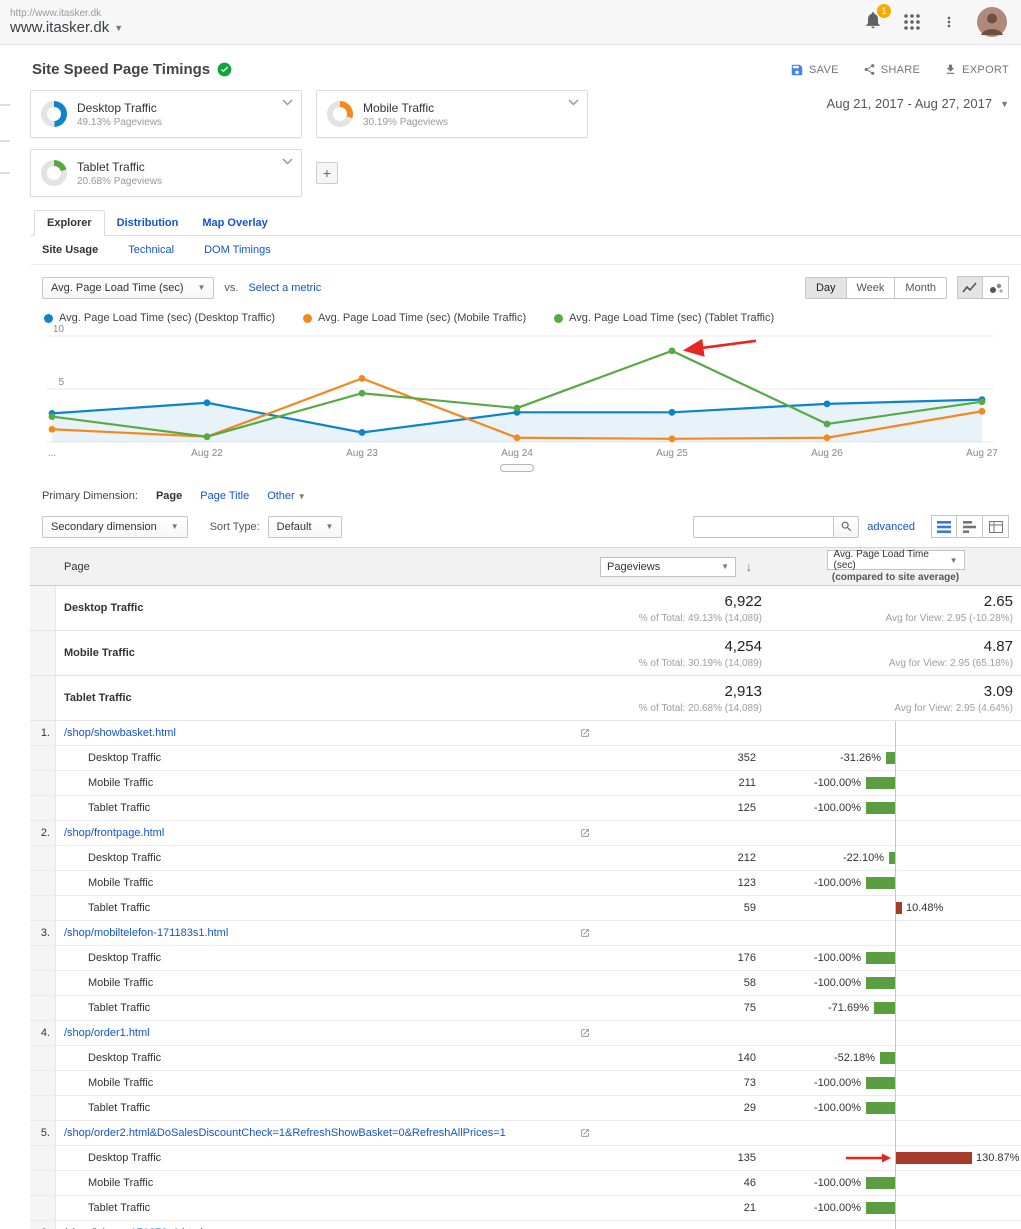 This screenshot has height=1229, width=1021. I want to click on chart-range-handle, so click(517, 468).